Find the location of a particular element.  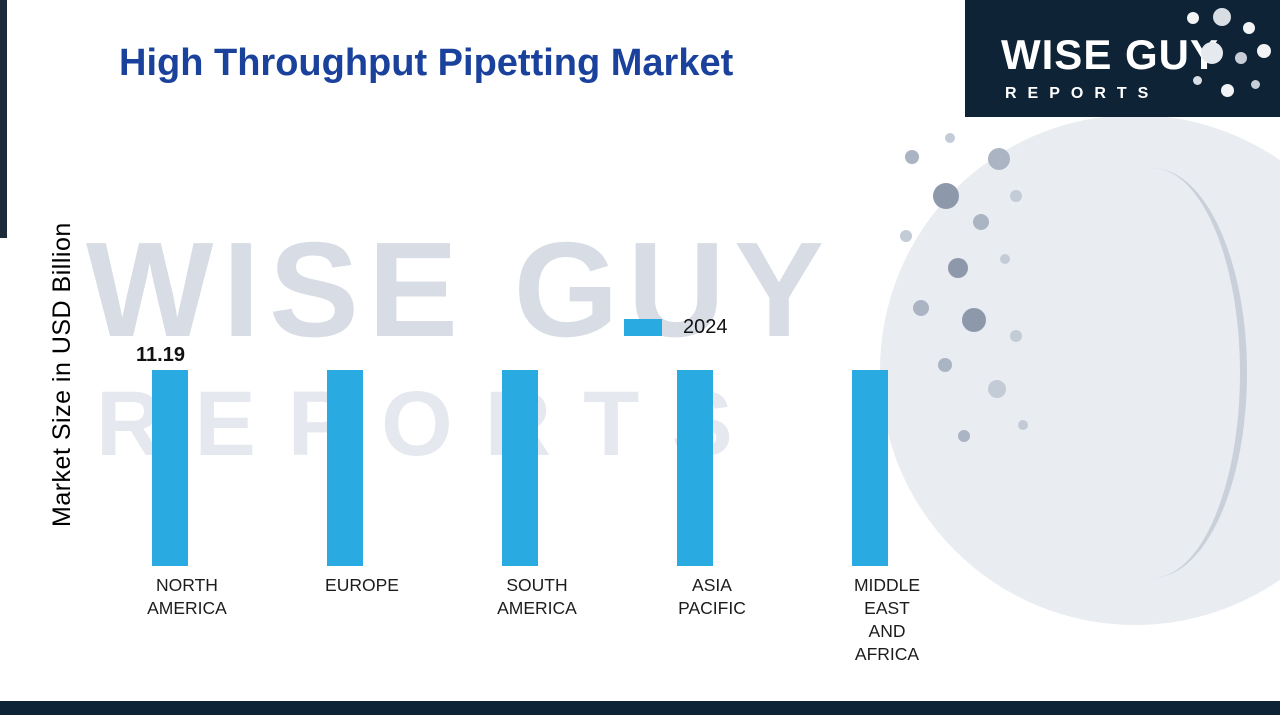

legend-label: 2024 is located at coordinates (705, 327).